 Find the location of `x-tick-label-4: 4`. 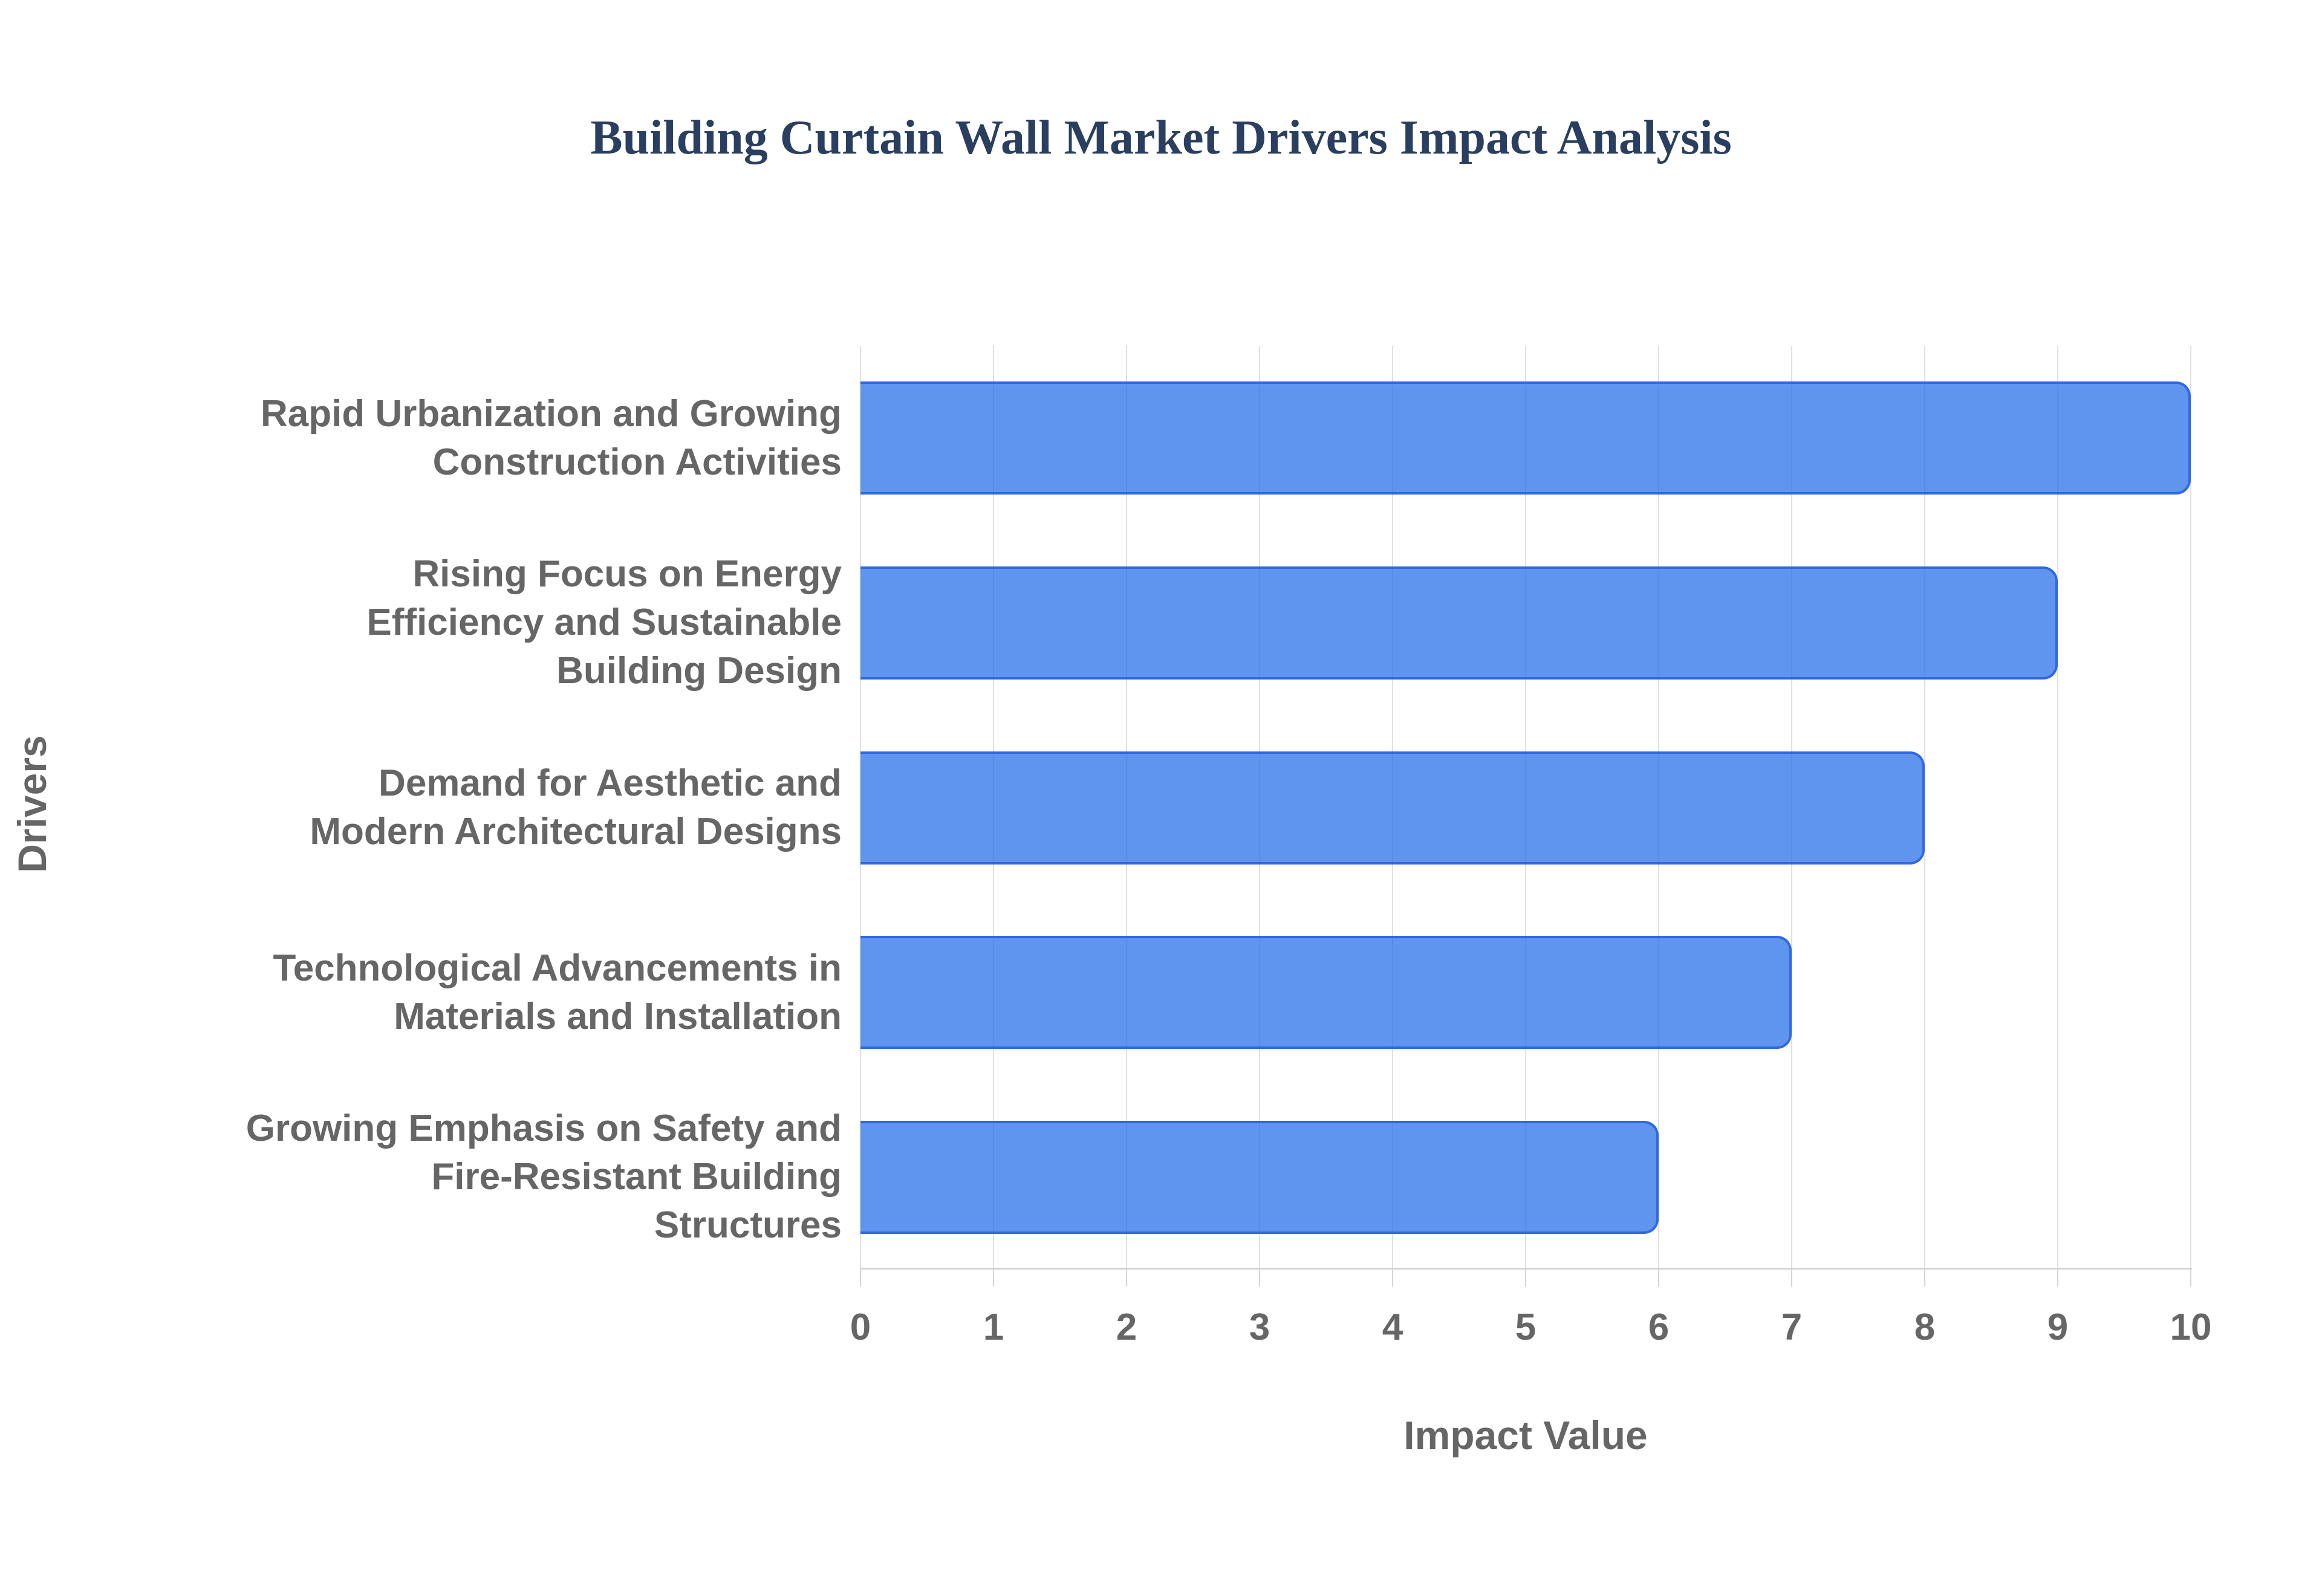

x-tick-label-4: 4 is located at coordinates (1392, 1327).